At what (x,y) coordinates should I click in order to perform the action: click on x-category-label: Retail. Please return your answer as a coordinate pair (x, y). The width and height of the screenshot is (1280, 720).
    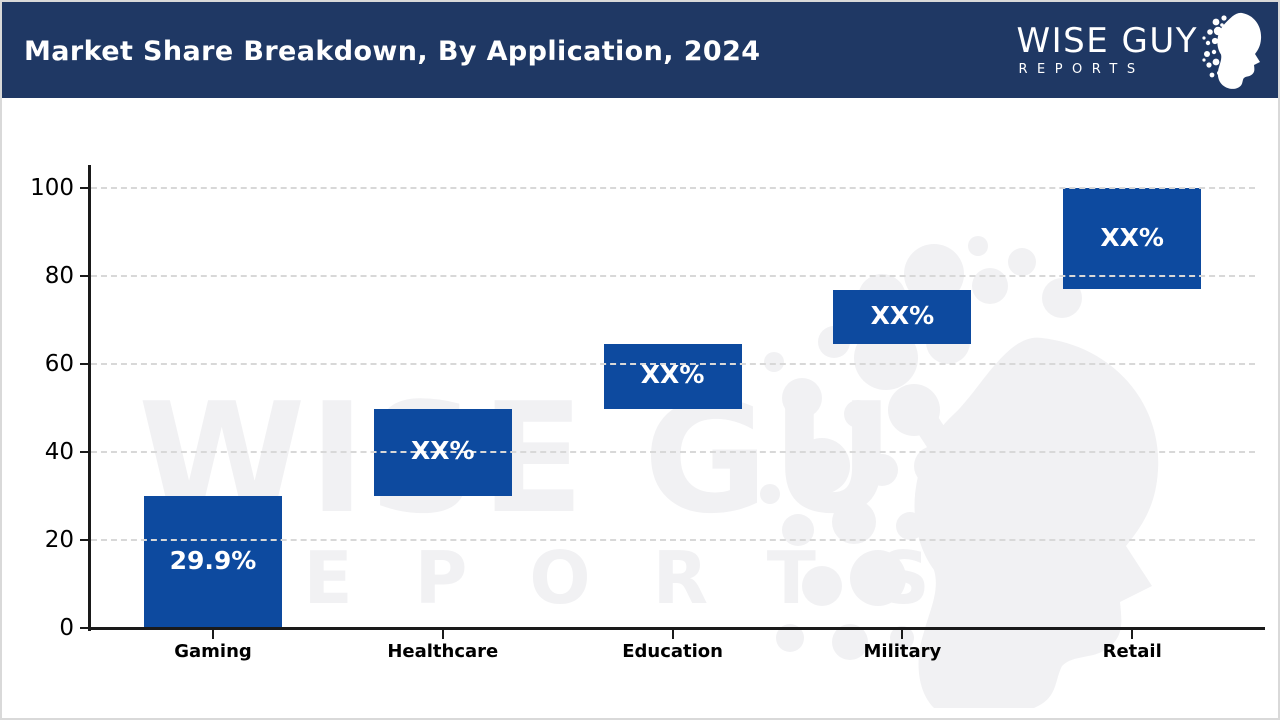
    Looking at the image, I should click on (1132, 651).